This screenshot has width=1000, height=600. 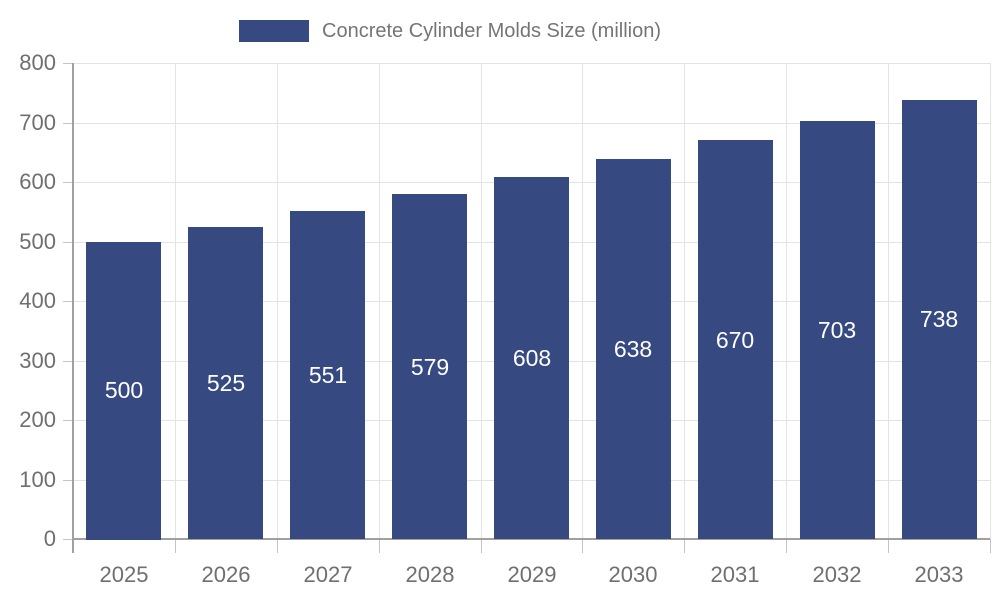 I want to click on x-axis-tick-label: 2030, so click(x=633, y=574).